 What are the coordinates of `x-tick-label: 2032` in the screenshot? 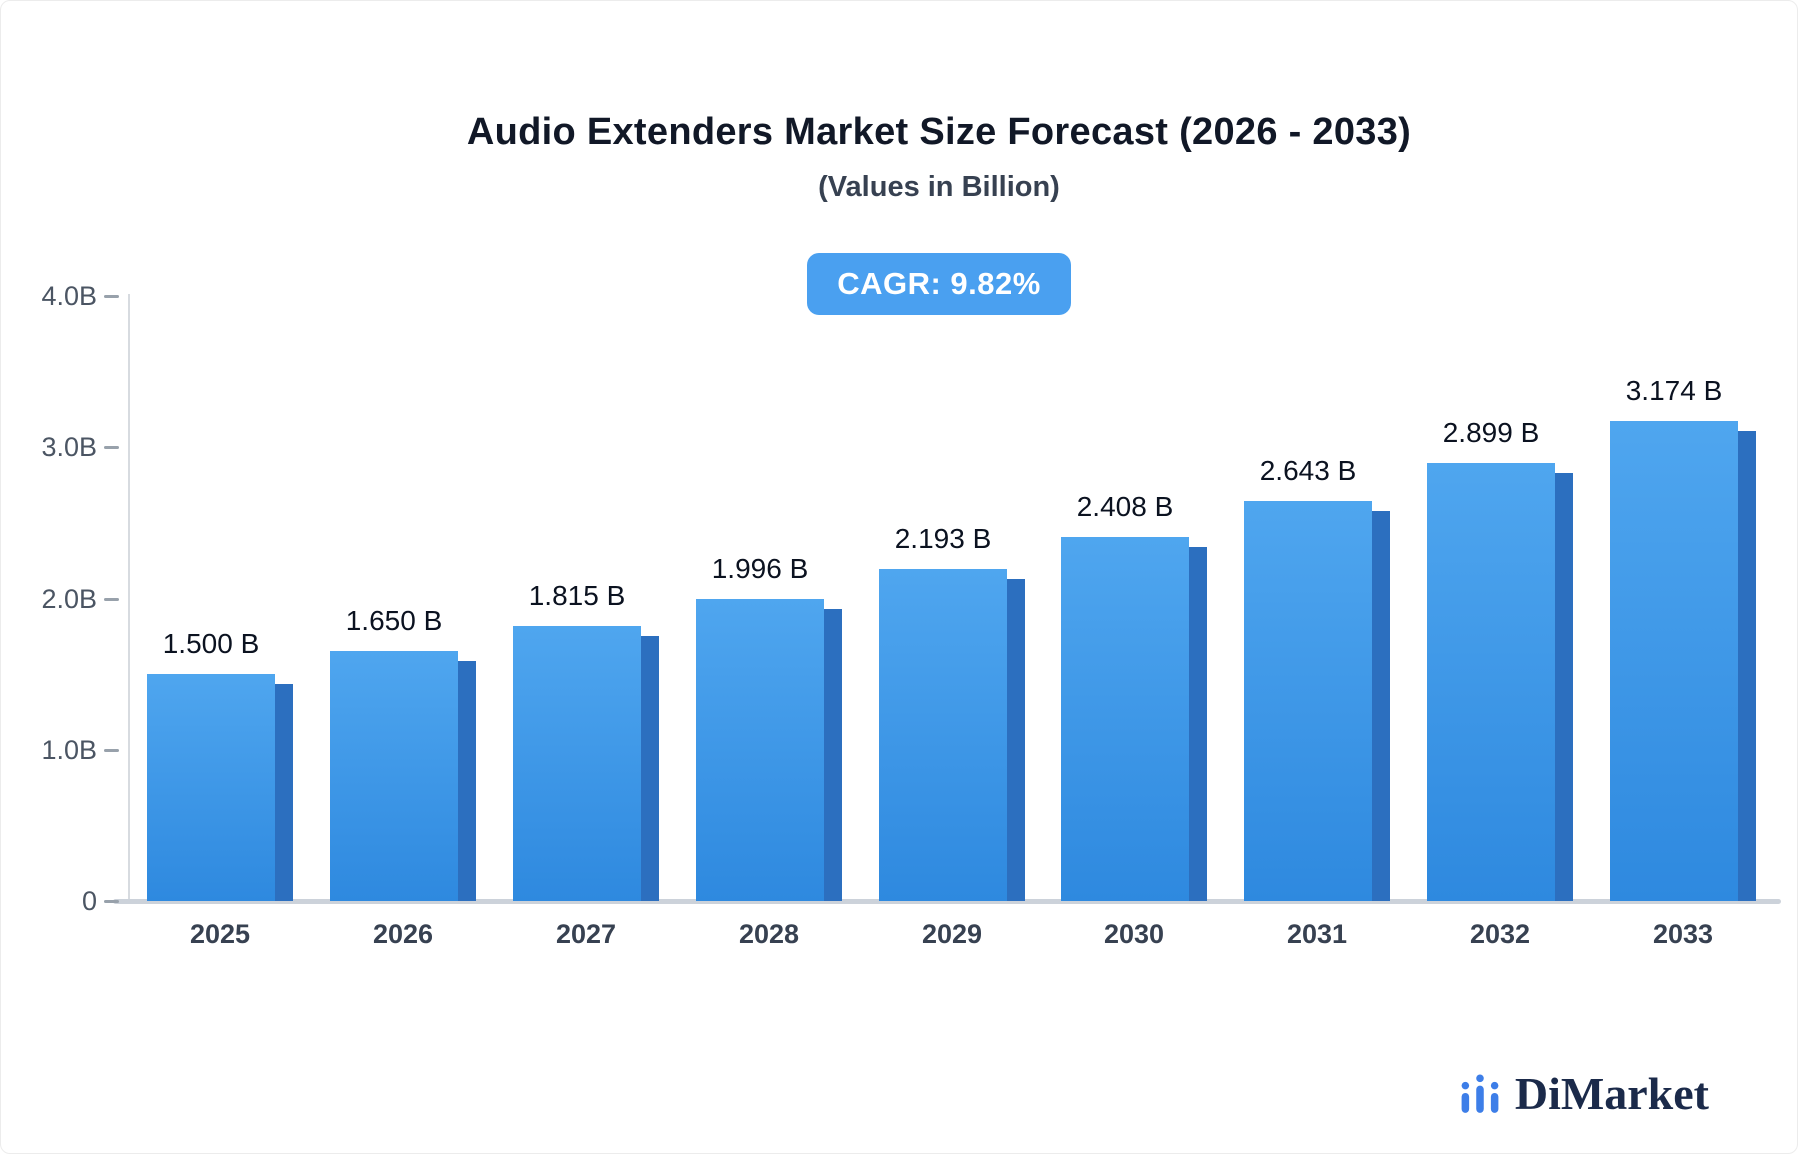 It's located at (1500, 934).